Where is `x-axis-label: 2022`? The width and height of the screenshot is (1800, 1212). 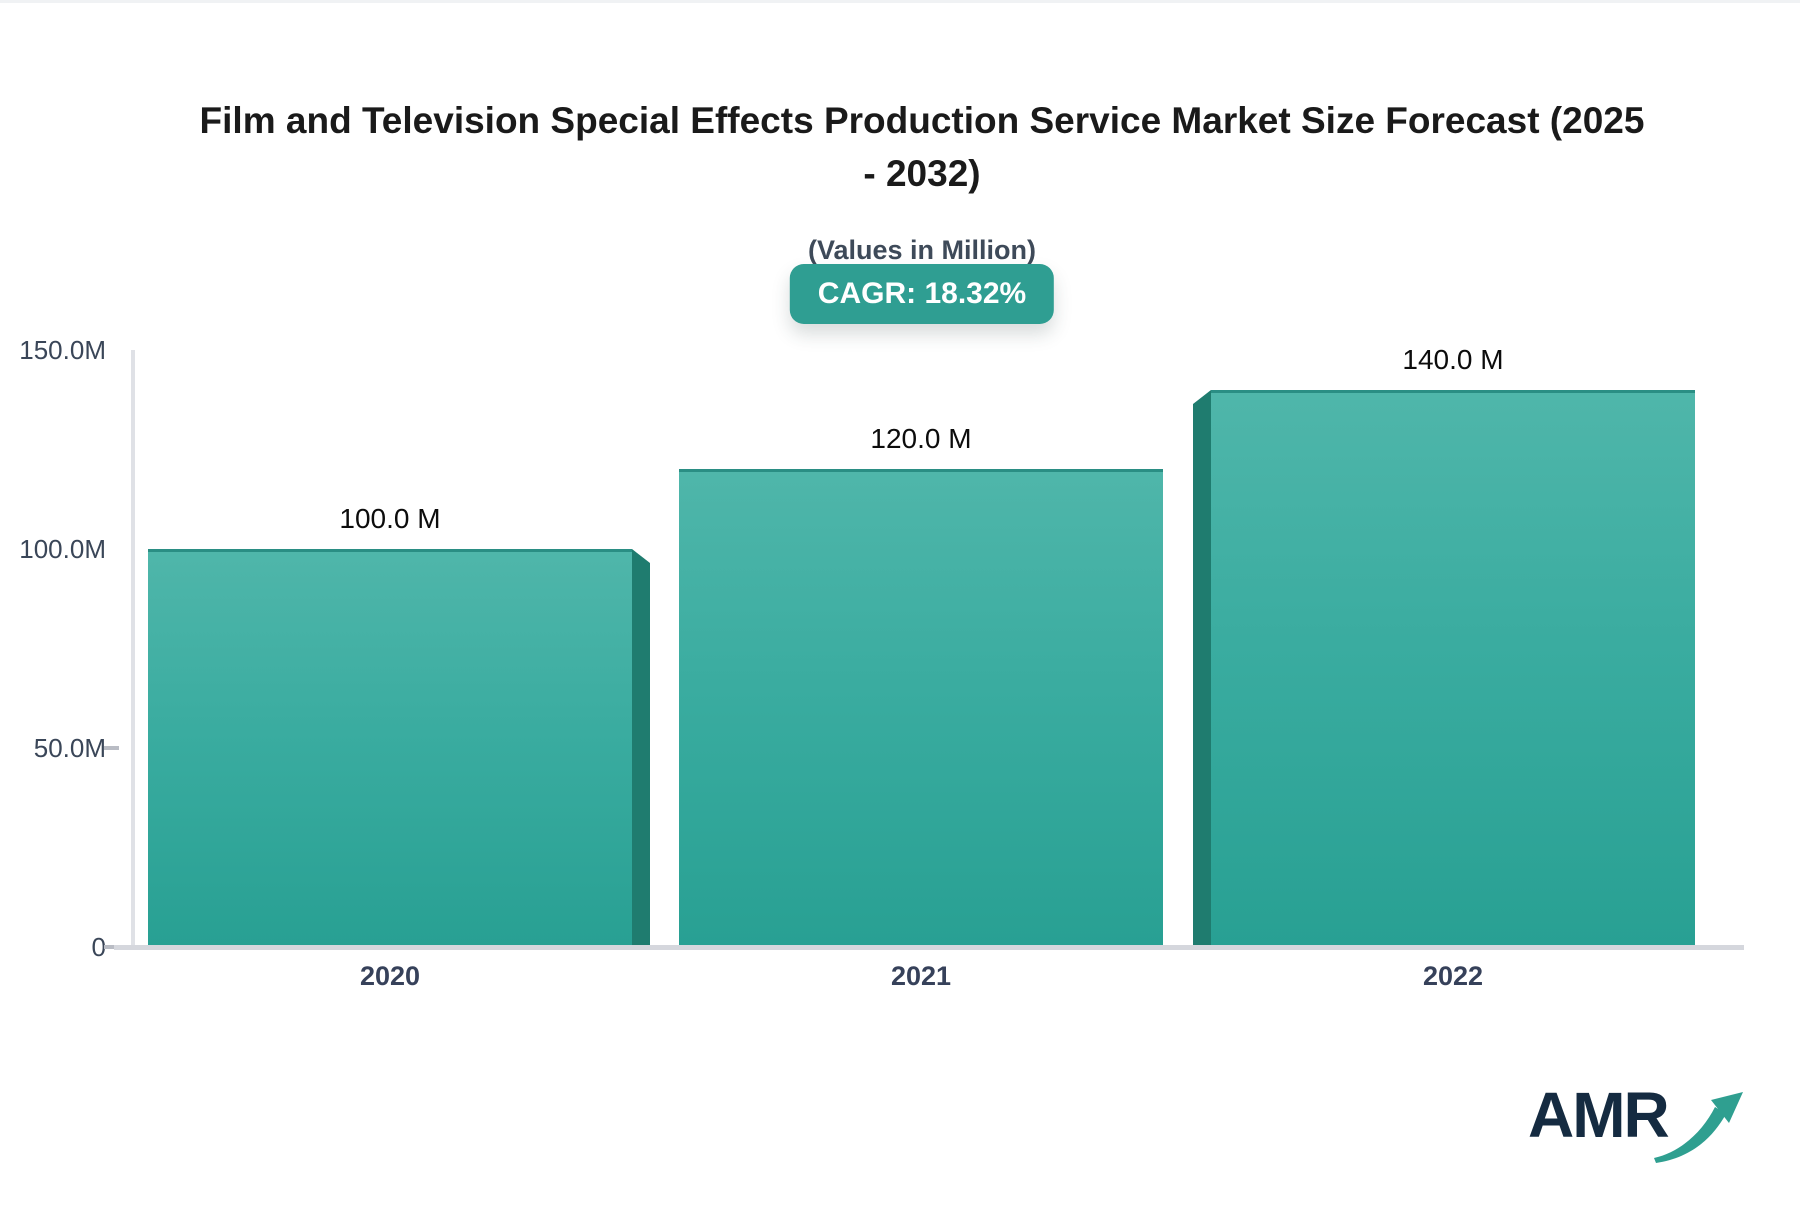 x-axis-label: 2022 is located at coordinates (1453, 976).